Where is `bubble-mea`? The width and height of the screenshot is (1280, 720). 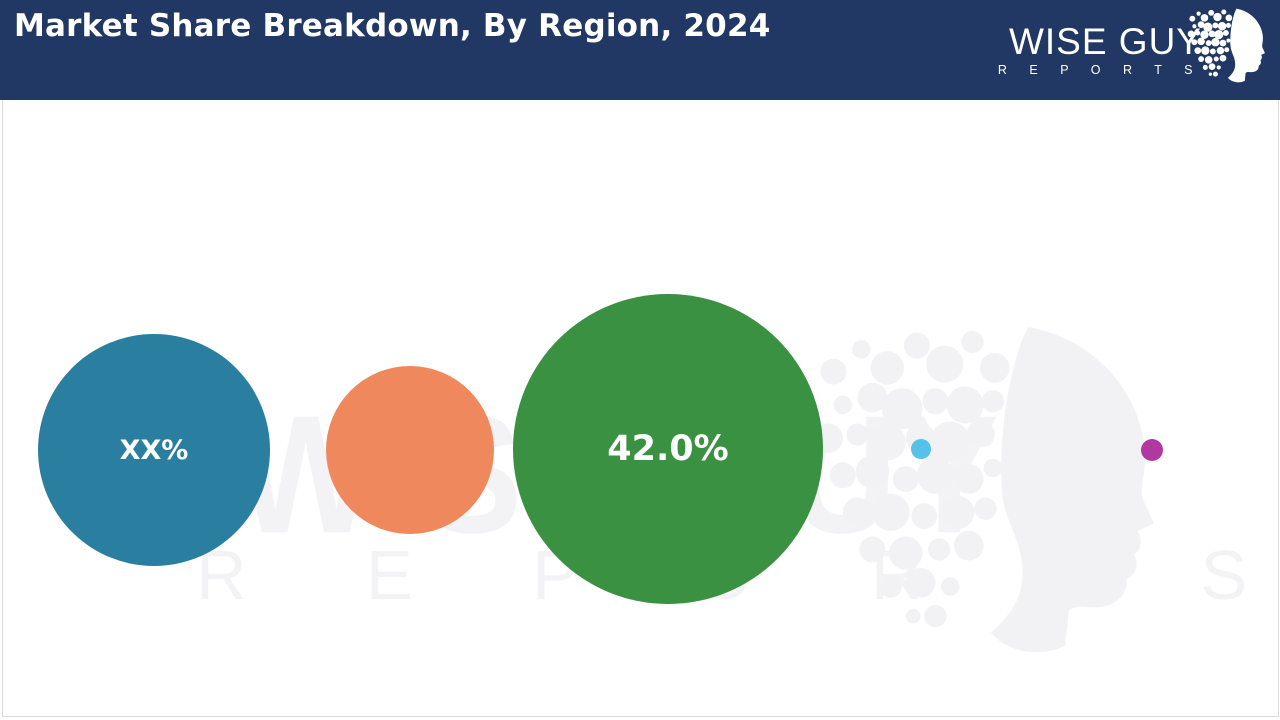 bubble-mea is located at coordinates (1152, 450).